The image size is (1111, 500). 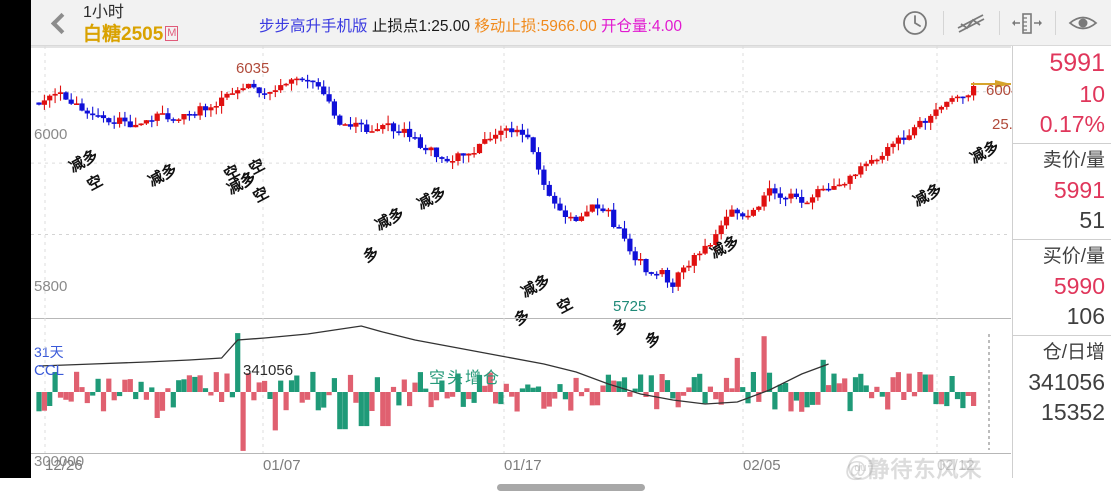 I want to click on market-badge: M, so click(x=172, y=33).